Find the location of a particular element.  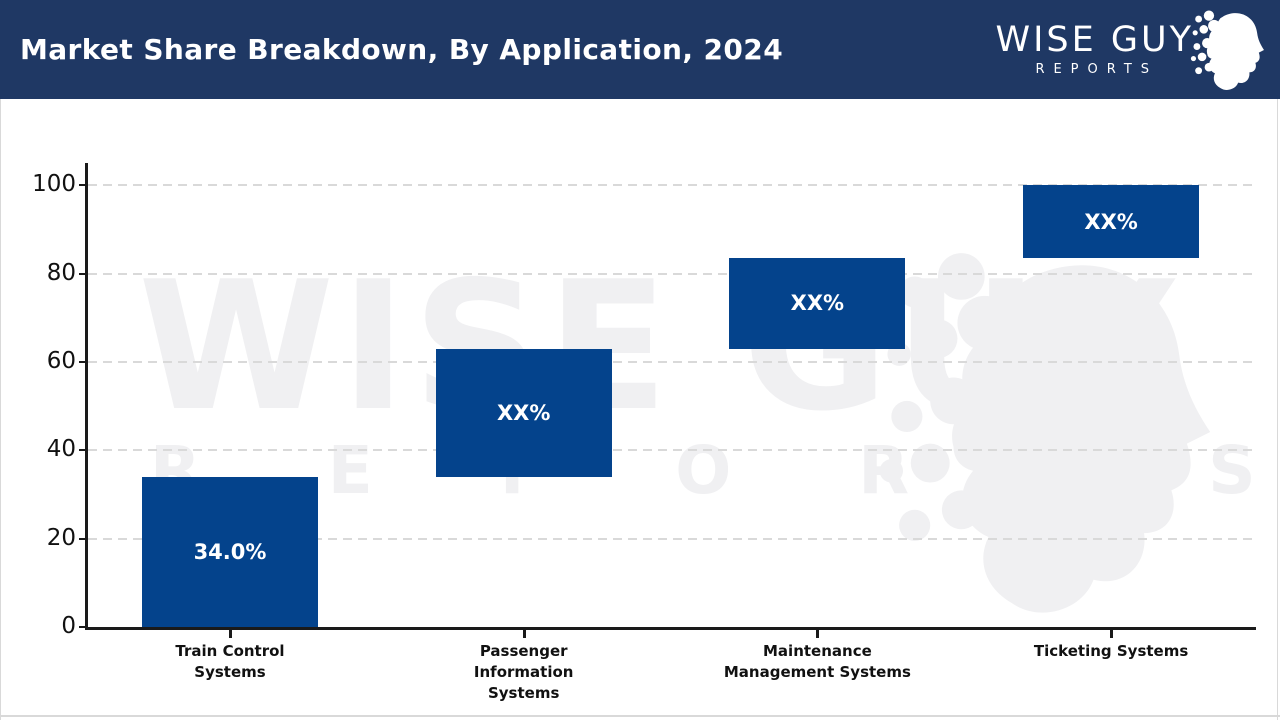

bottom-divider is located at coordinates (640, 716).